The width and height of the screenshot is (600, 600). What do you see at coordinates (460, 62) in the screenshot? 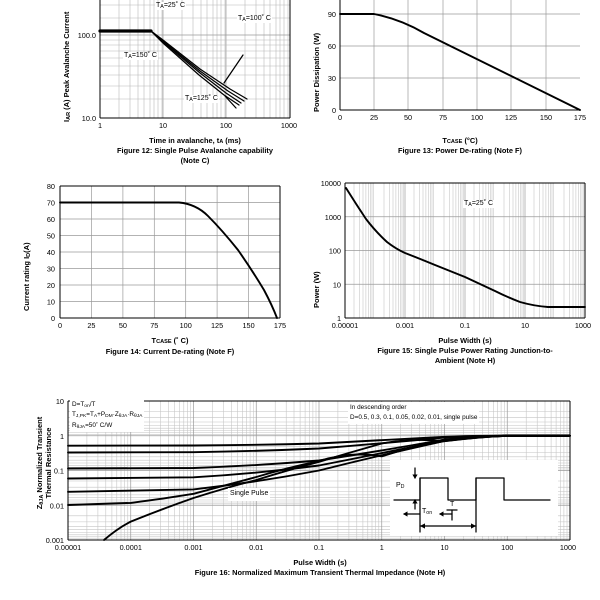
I see `figure-13-curves` at bounding box center [460, 62].